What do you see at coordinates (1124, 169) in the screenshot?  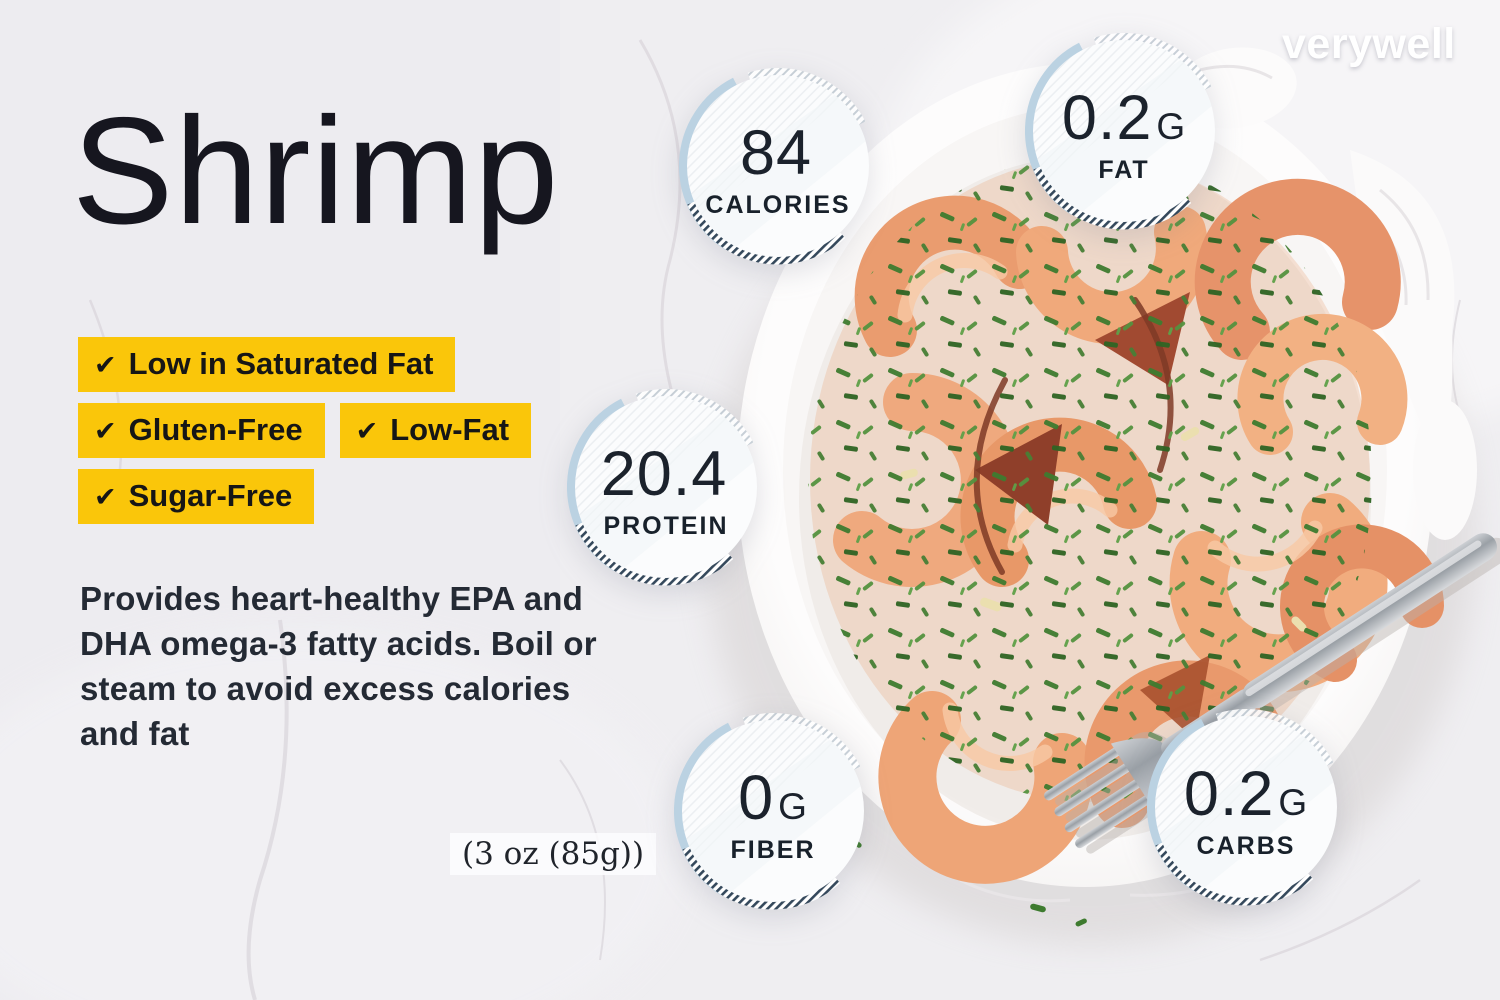 I see `stat-label: FAT` at bounding box center [1124, 169].